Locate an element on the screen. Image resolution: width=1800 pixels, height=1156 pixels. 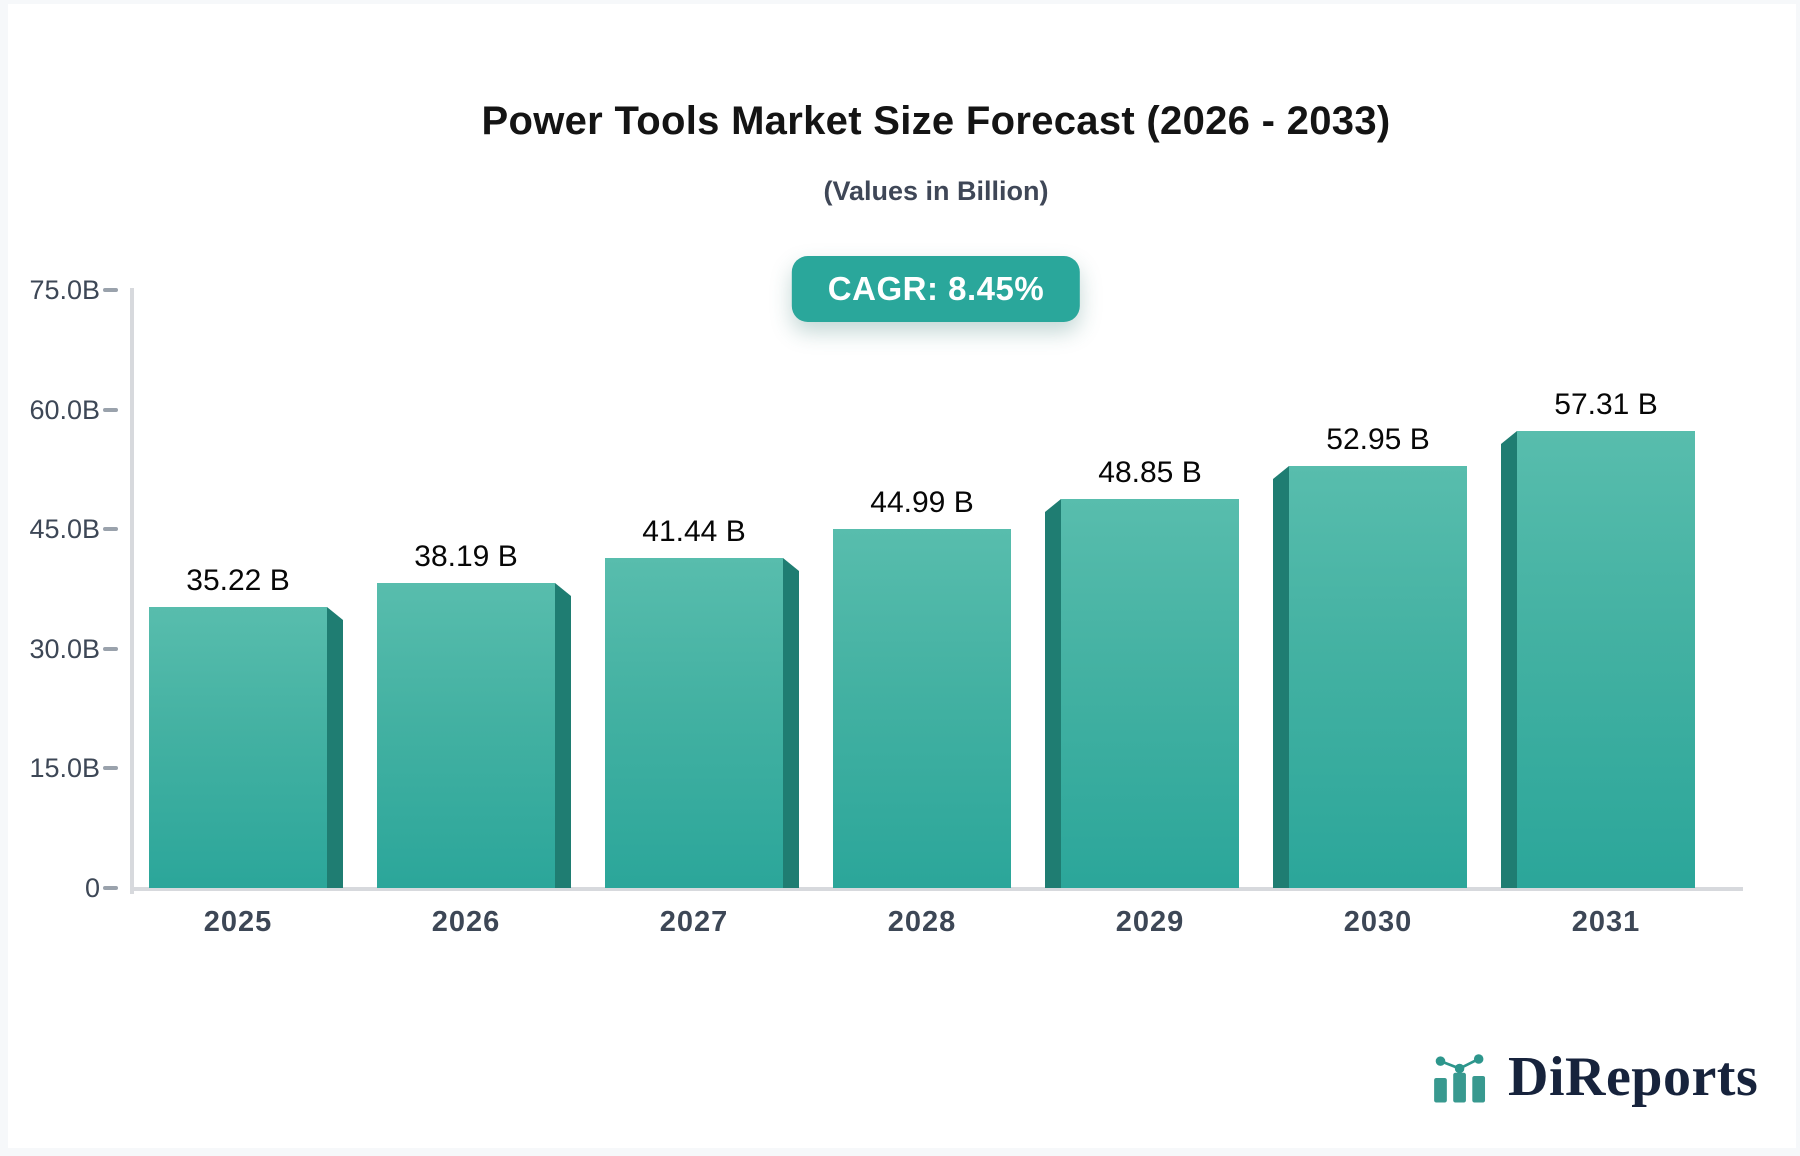
bar-2026 is located at coordinates (466, 735).